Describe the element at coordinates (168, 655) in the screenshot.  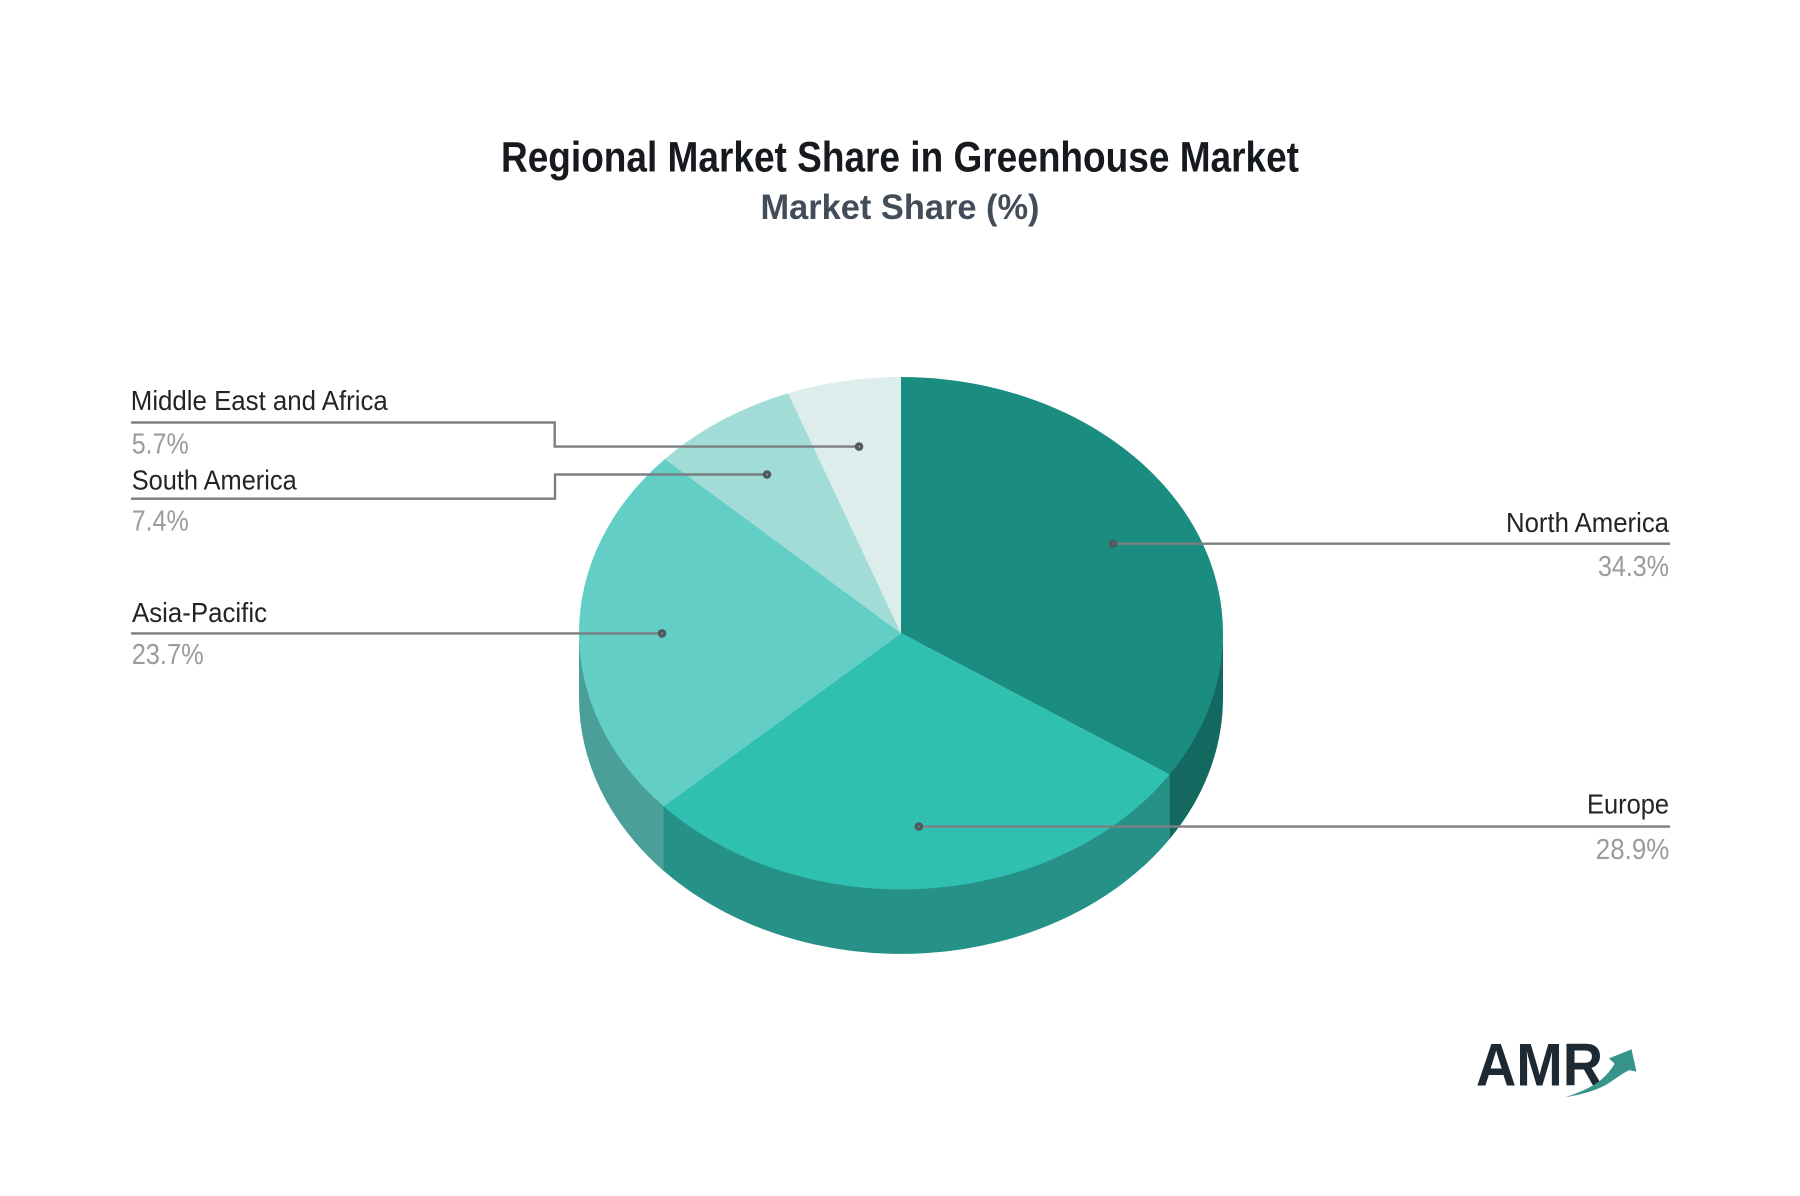
I see `svg-text: 23.7%` at that location.